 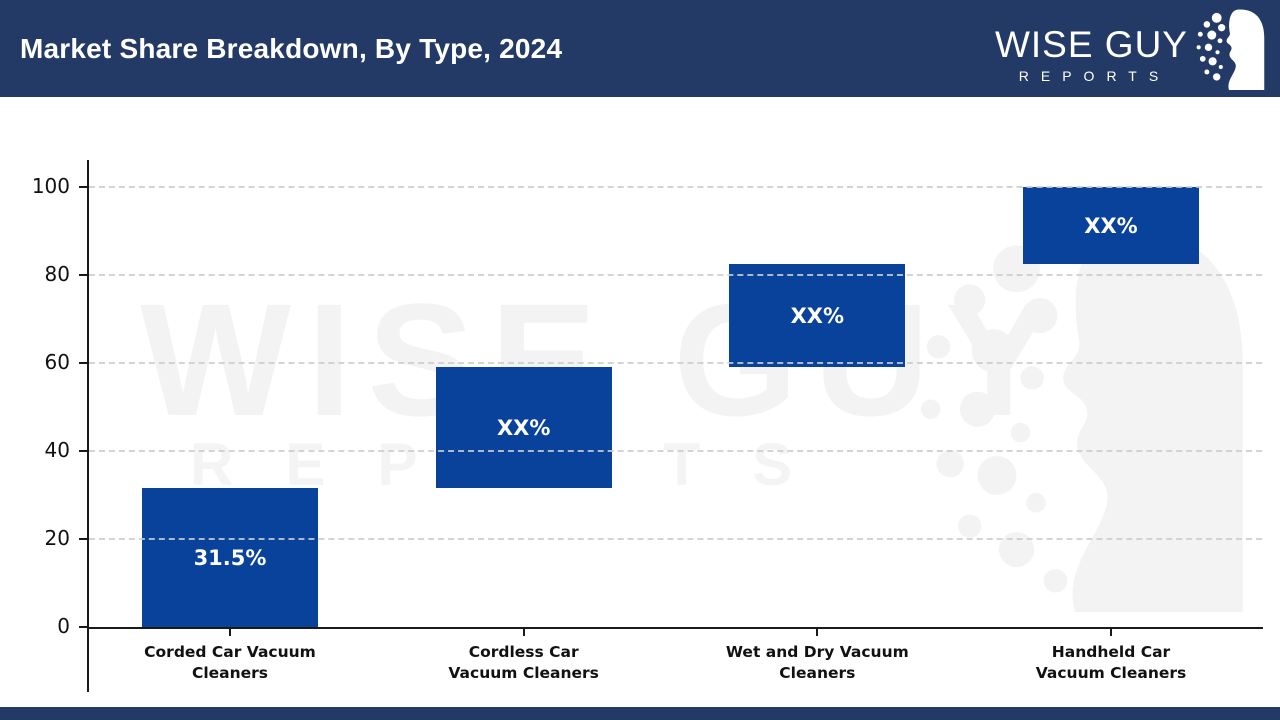 What do you see at coordinates (230, 663) in the screenshot?
I see `category-label: Corded Car Vacuum Cleaners` at bounding box center [230, 663].